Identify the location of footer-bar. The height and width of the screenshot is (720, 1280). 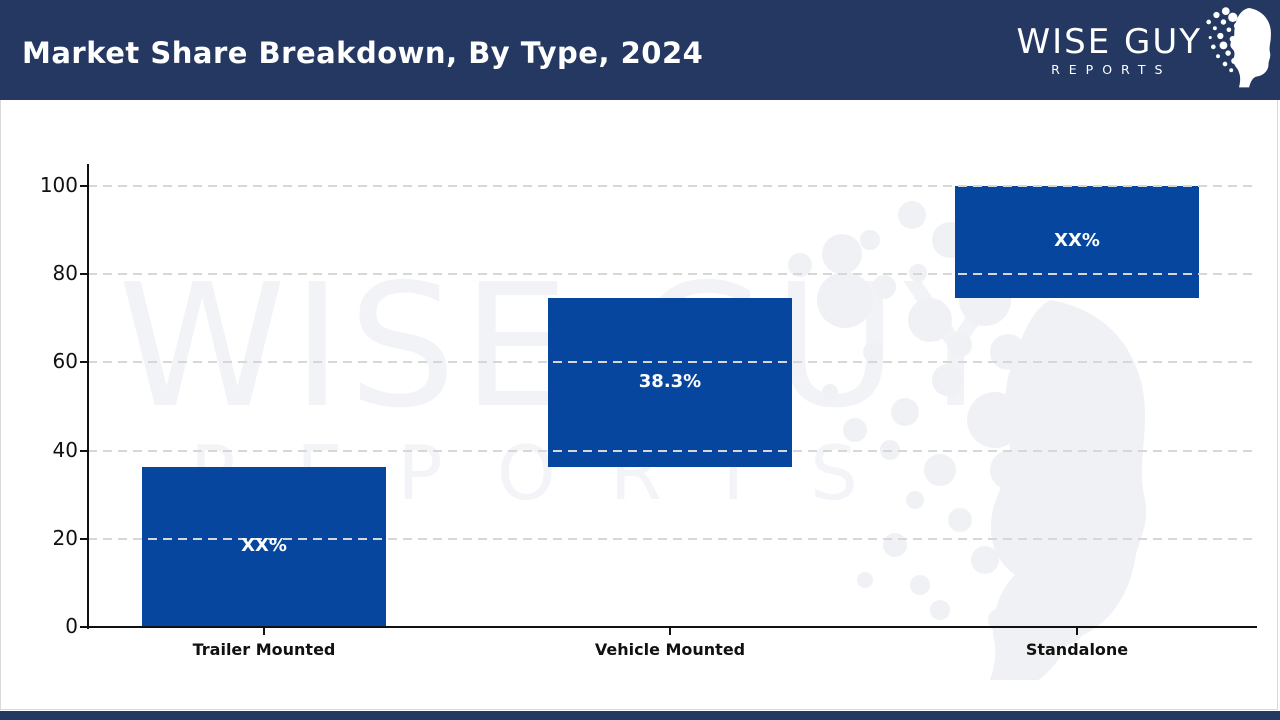
(640, 715).